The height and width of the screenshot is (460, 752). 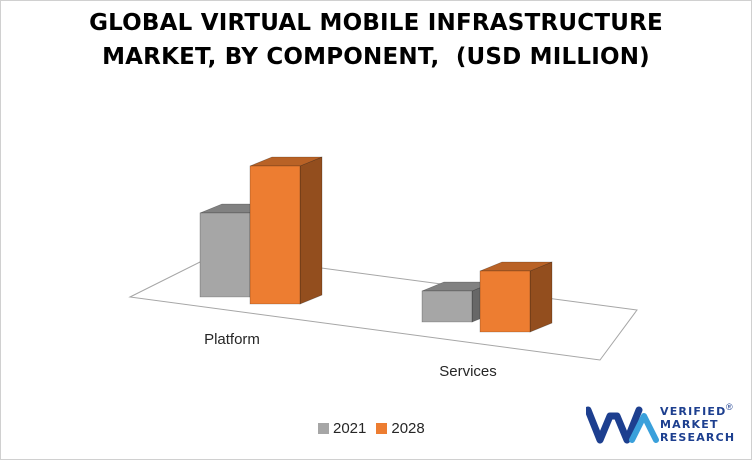 I want to click on legend-item-2021: 2021, so click(x=342, y=428).